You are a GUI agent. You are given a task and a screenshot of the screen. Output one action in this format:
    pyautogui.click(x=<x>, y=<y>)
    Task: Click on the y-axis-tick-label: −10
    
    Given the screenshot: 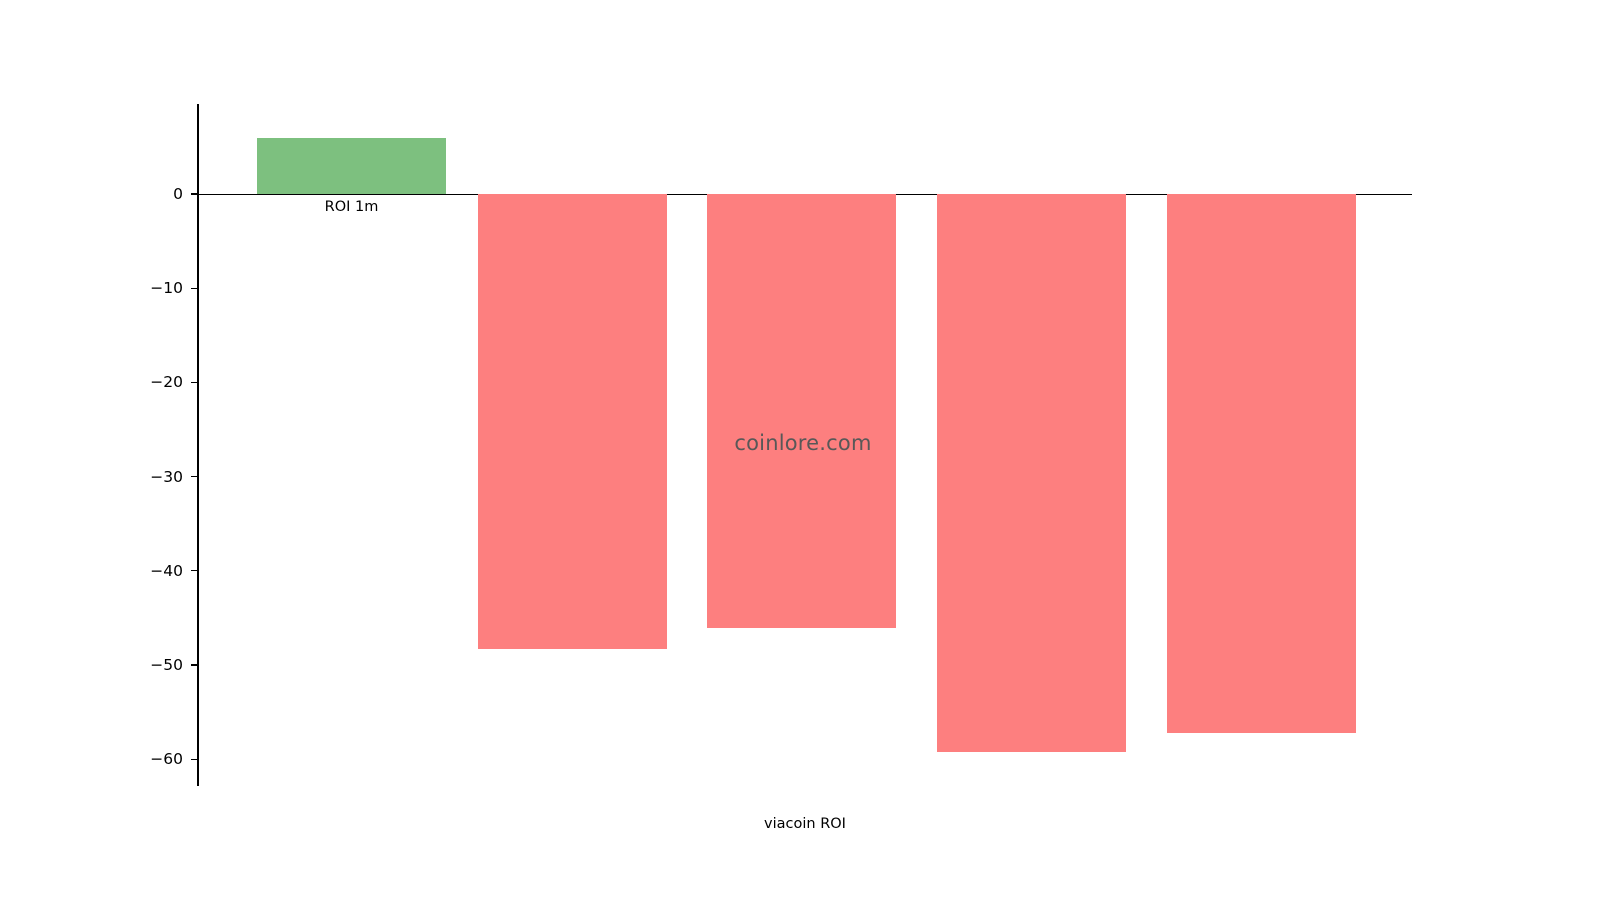 What is the action you would take?
    pyautogui.click(x=166, y=288)
    